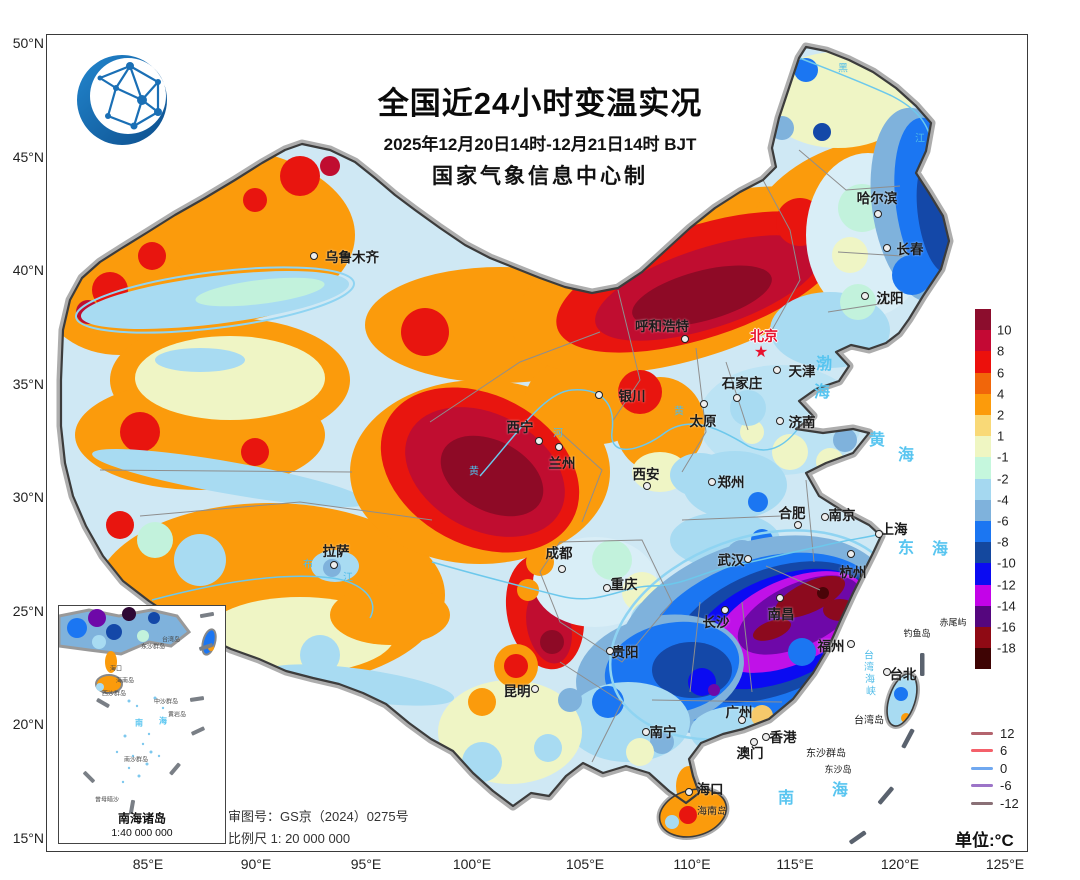  I want to click on place-label-武汉: 武汉, so click(731, 560).